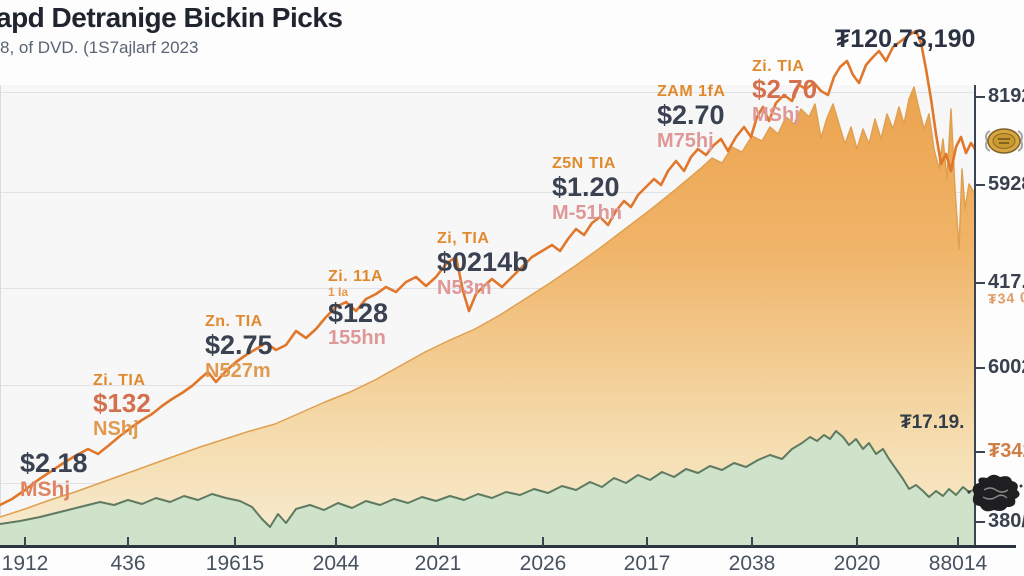 This screenshot has width=1024, height=576. I want to click on y-axis-label: 59280, so click(1006, 184).